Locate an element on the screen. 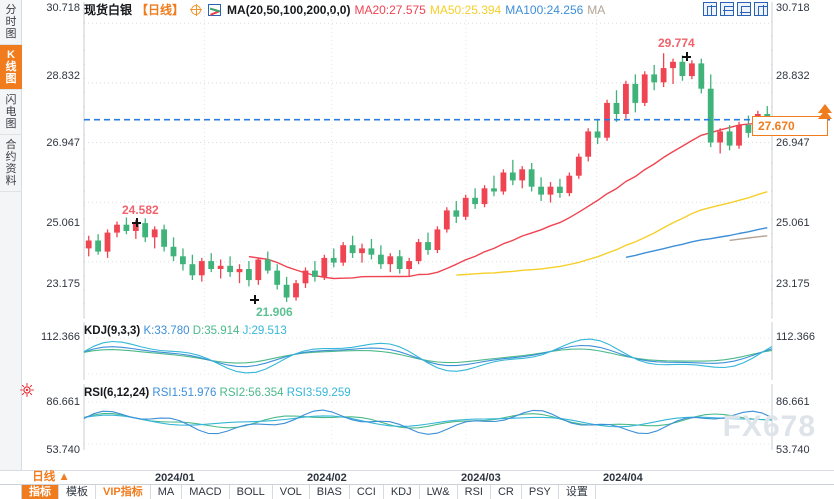  tab-boll: BOLL is located at coordinates (251, 492).